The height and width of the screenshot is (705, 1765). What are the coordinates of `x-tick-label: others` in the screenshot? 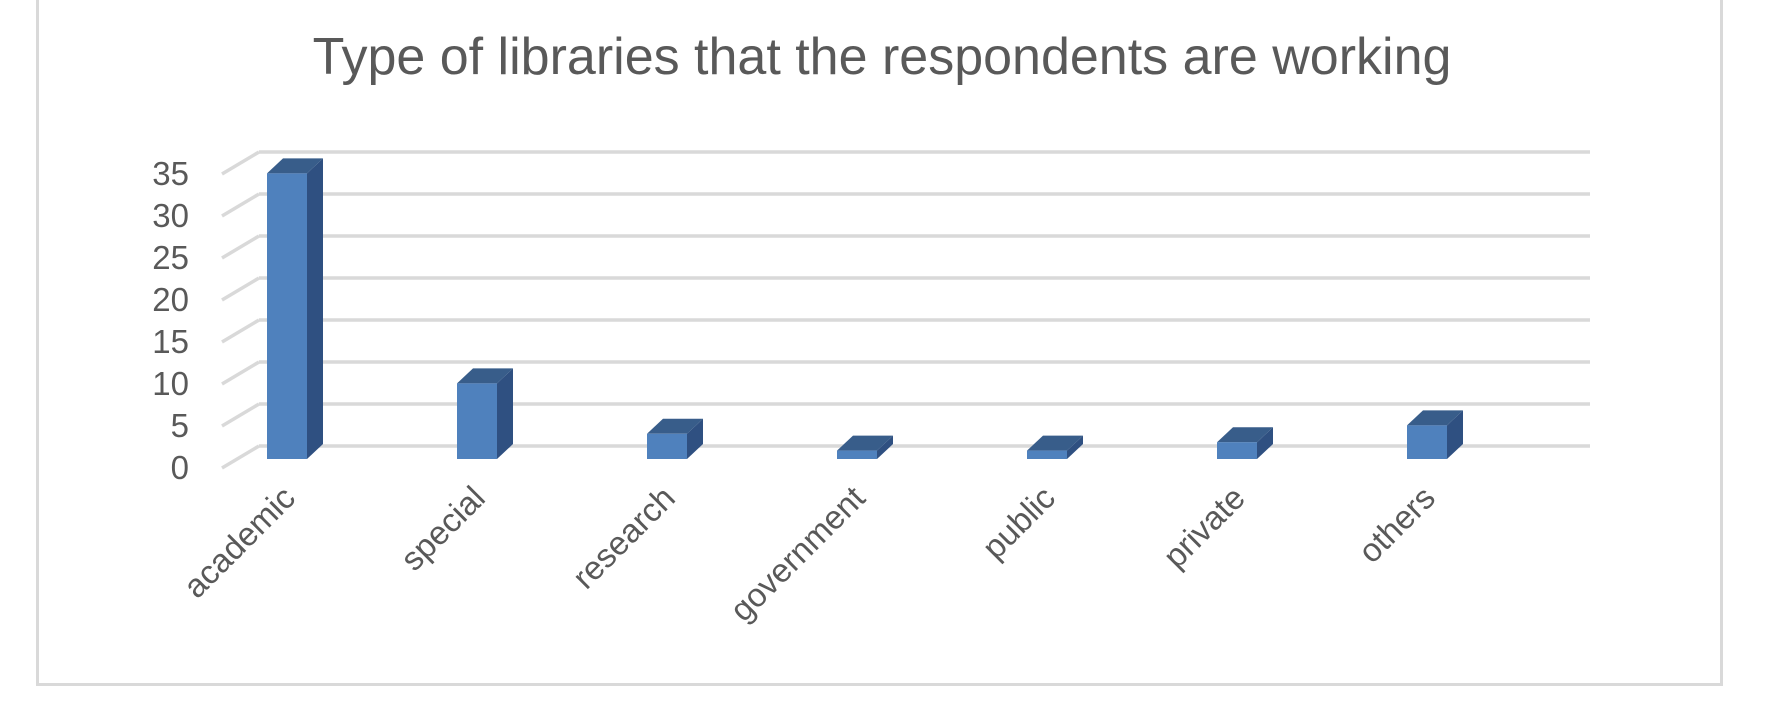 It's located at (1396, 524).